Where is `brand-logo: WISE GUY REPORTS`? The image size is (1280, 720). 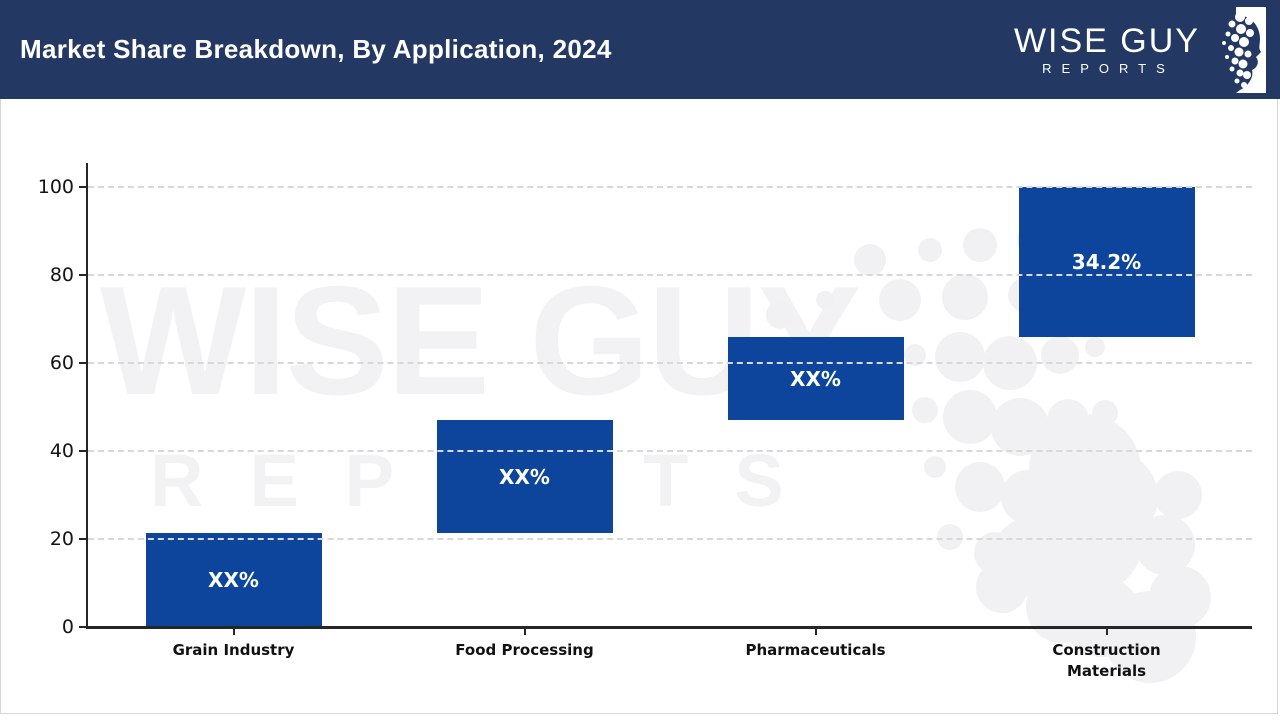 brand-logo: WISE GUY REPORTS is located at coordinates (1140, 49).